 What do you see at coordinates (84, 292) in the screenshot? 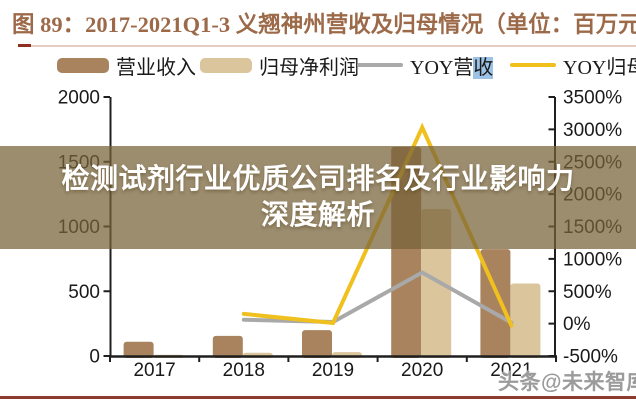
I see `left-axis-label: 500` at bounding box center [84, 292].